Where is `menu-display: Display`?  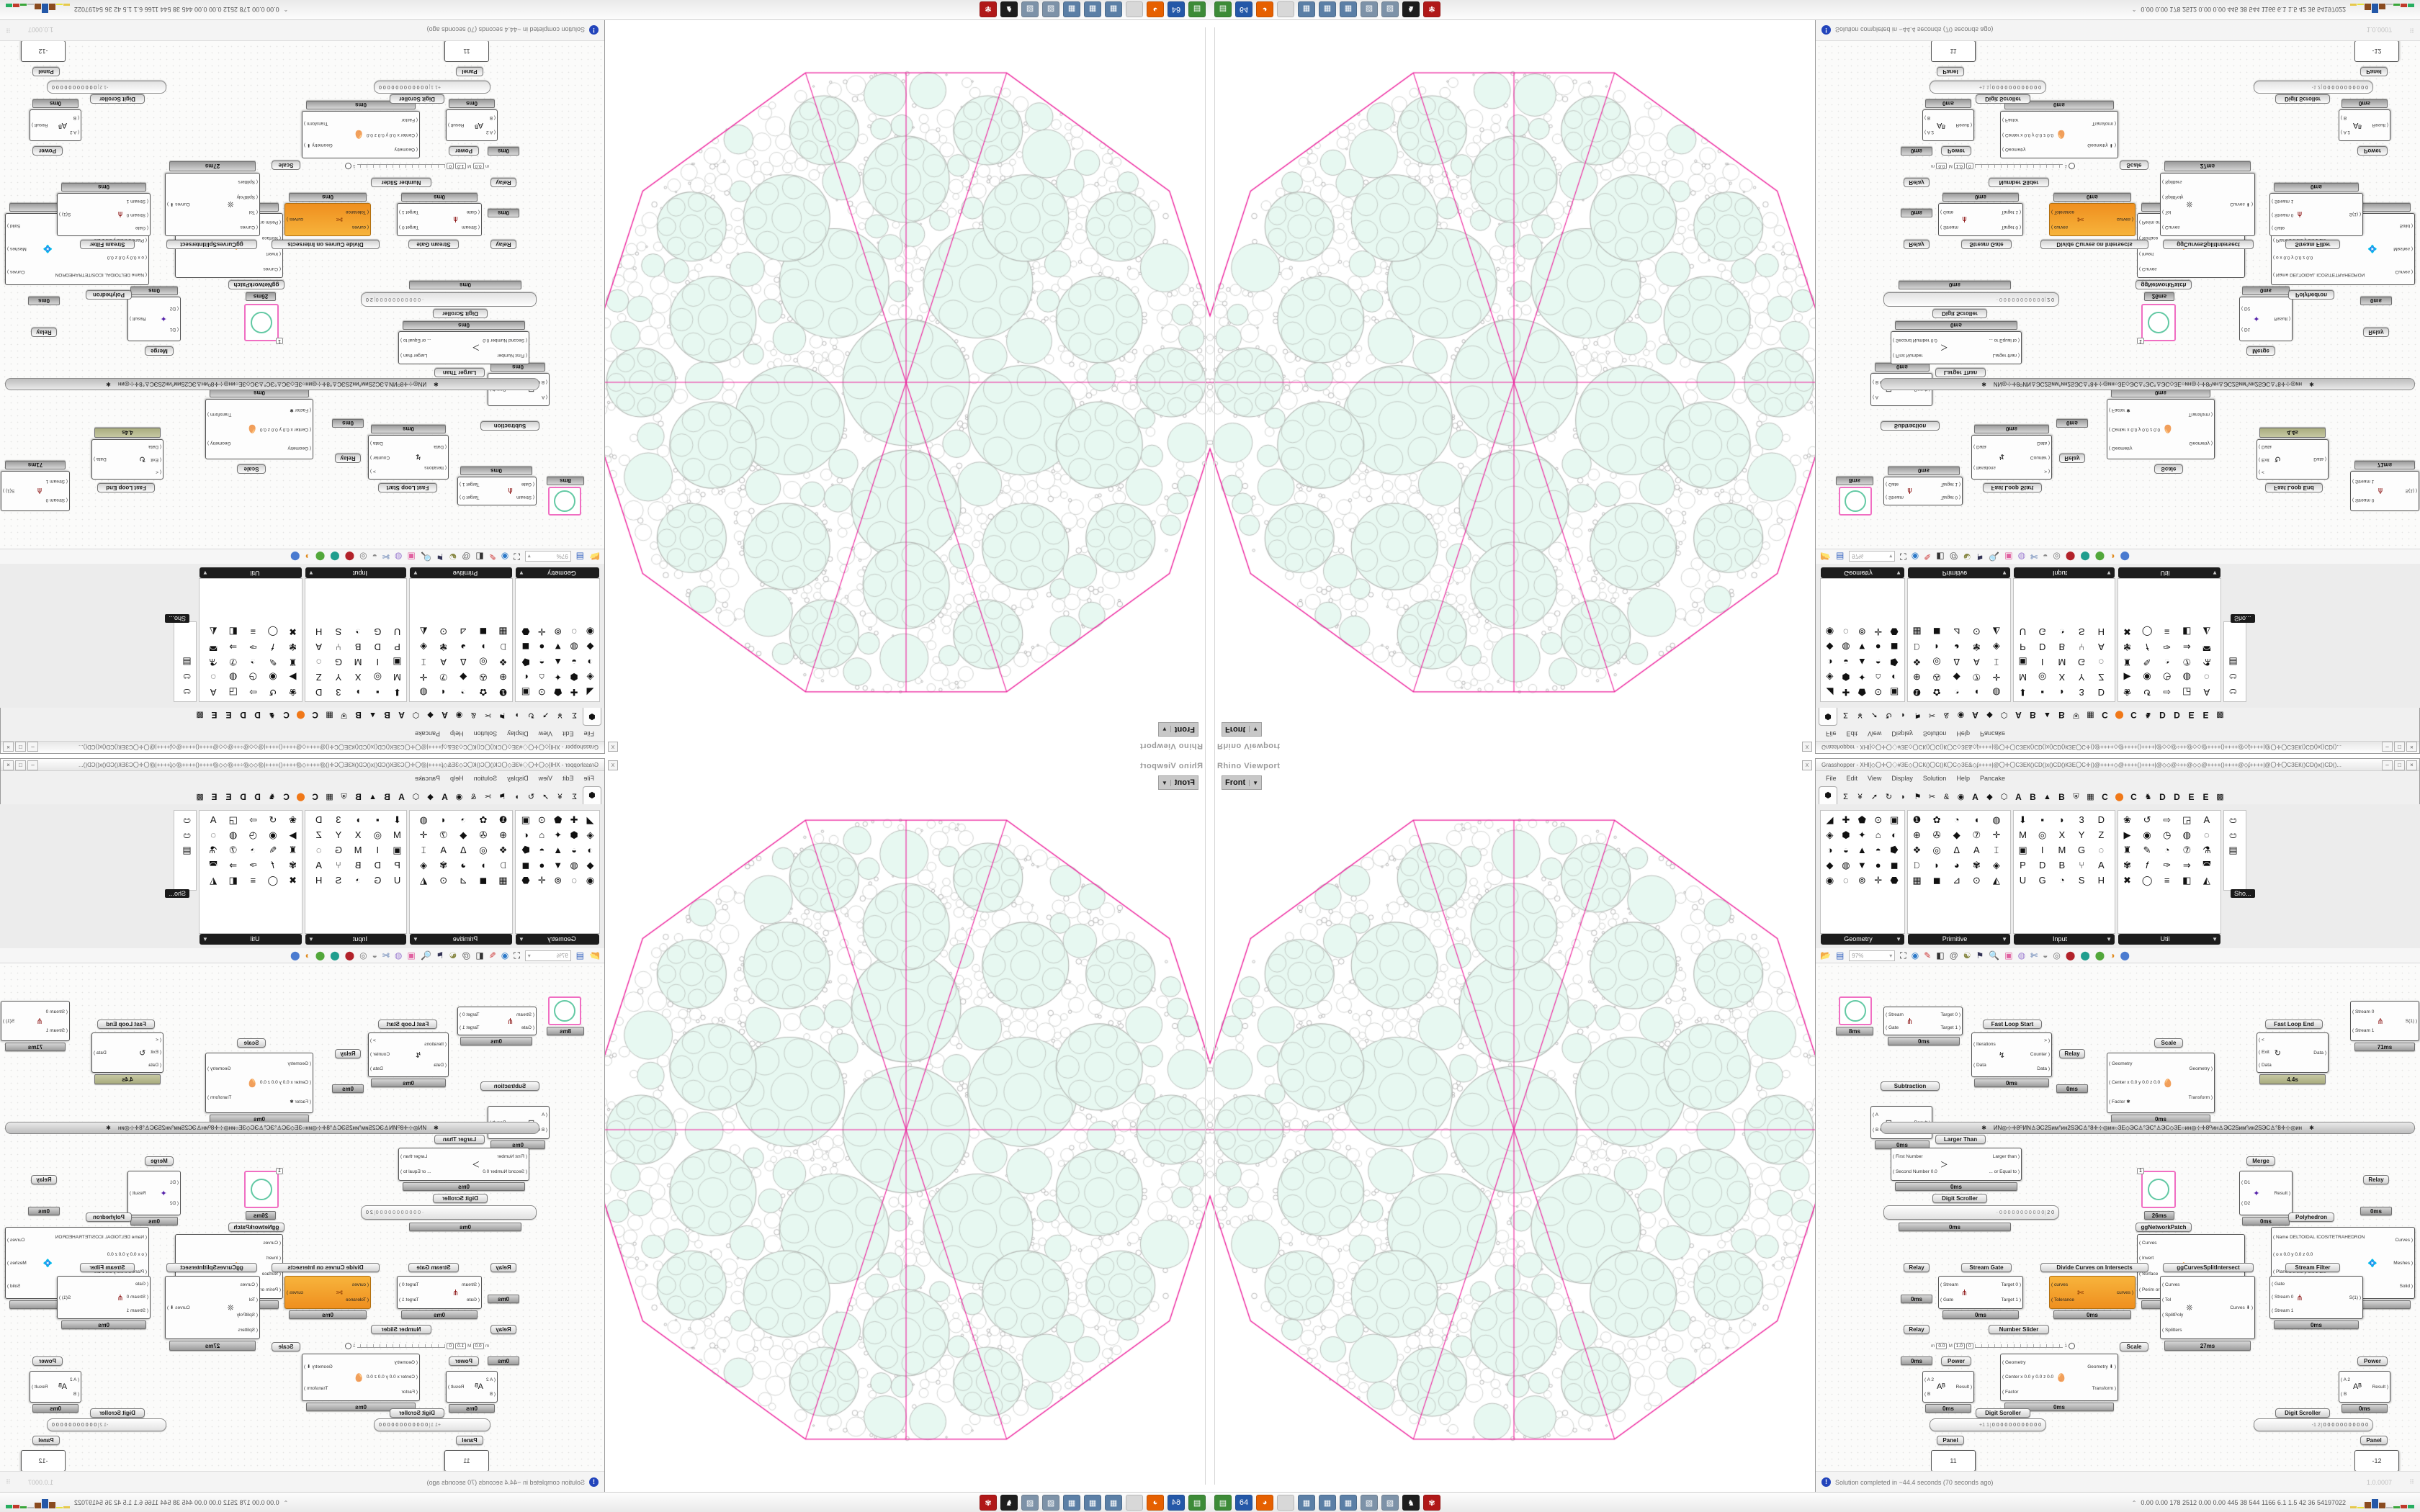
menu-display: Display is located at coordinates (518, 733).